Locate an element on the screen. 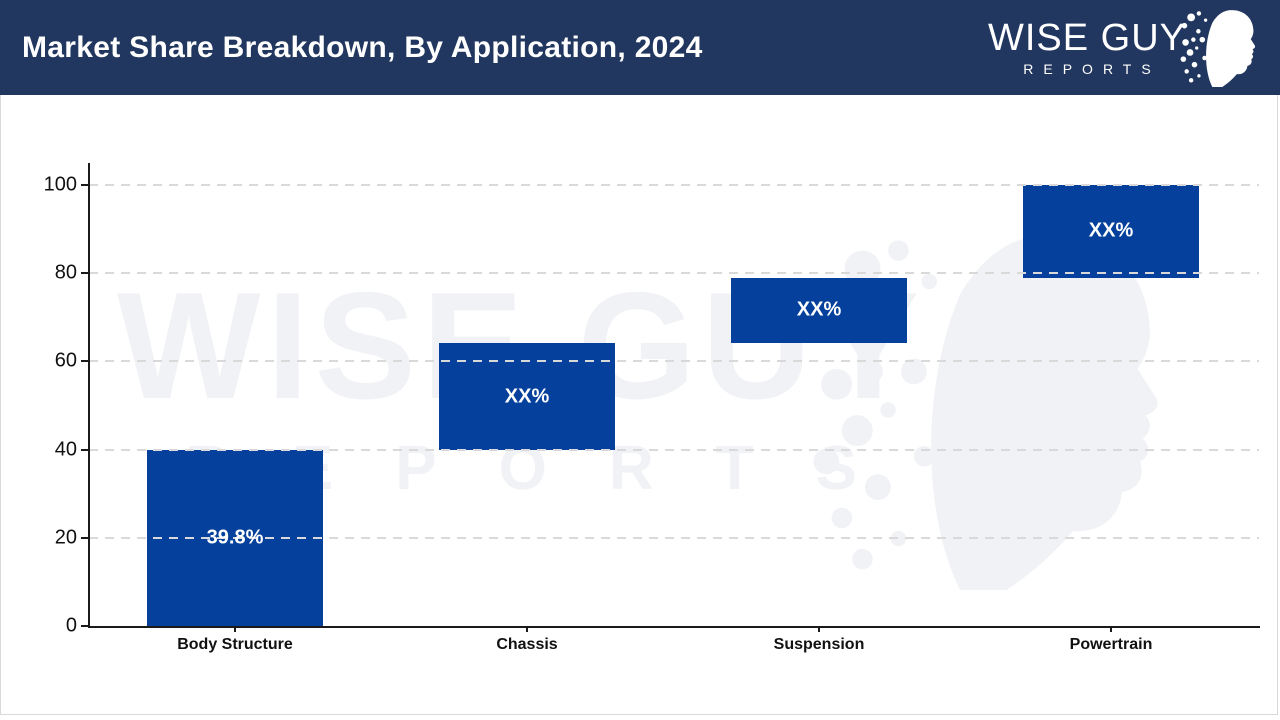 The width and height of the screenshot is (1280, 720). x-tick-label: Suspension is located at coordinates (819, 644).